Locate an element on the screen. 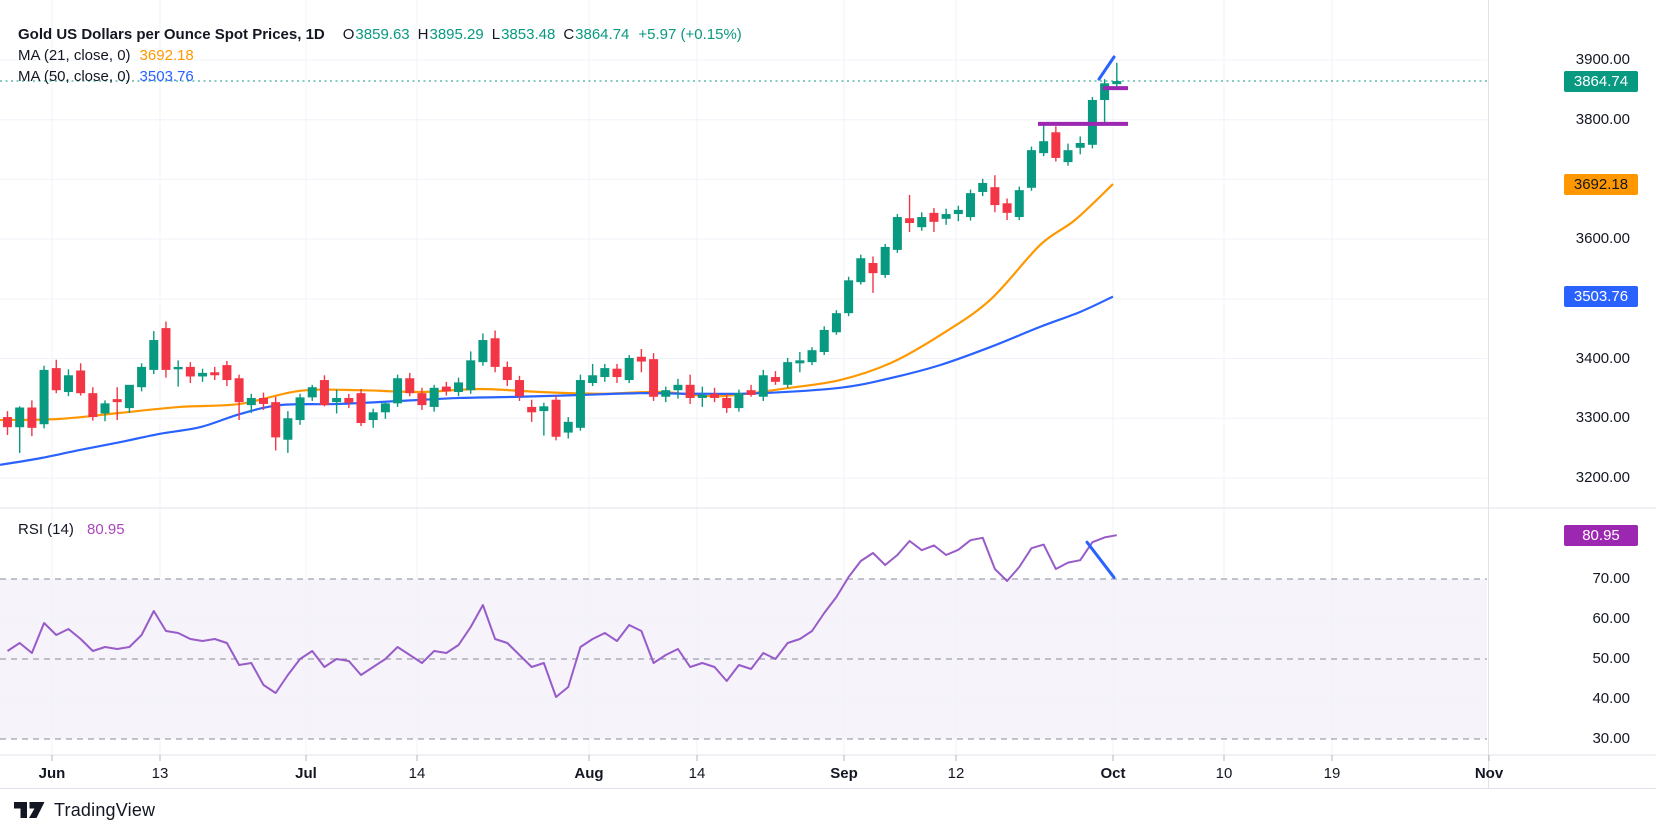  time-axis: Jun 13 Jul 14 Aug 14 Sep 12 Oct 10 19 Nov is located at coordinates (828, 772).